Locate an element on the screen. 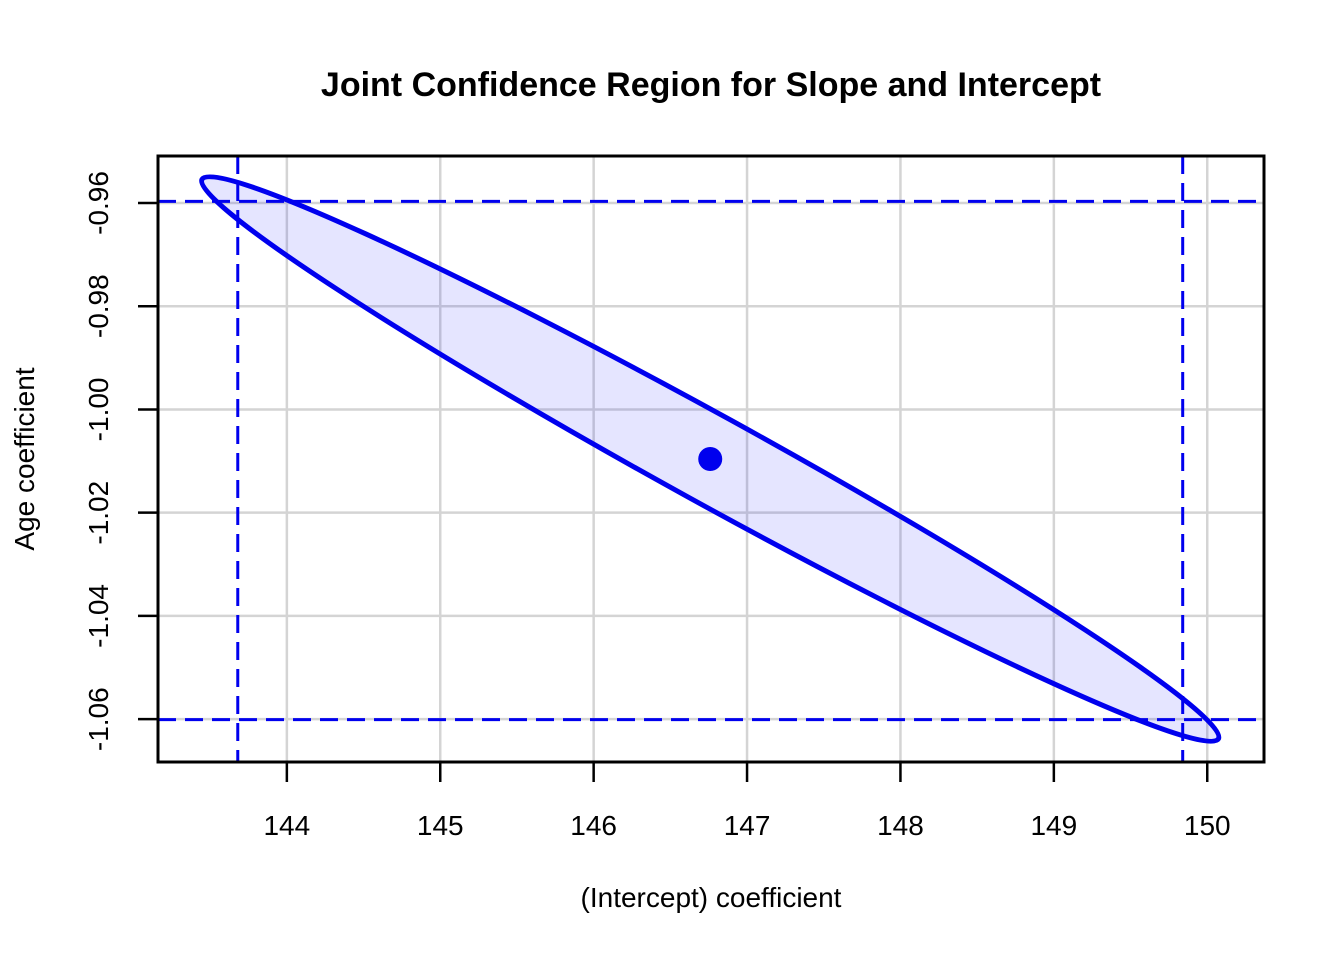  x-tick-label-146: 146 is located at coordinates (593, 825).